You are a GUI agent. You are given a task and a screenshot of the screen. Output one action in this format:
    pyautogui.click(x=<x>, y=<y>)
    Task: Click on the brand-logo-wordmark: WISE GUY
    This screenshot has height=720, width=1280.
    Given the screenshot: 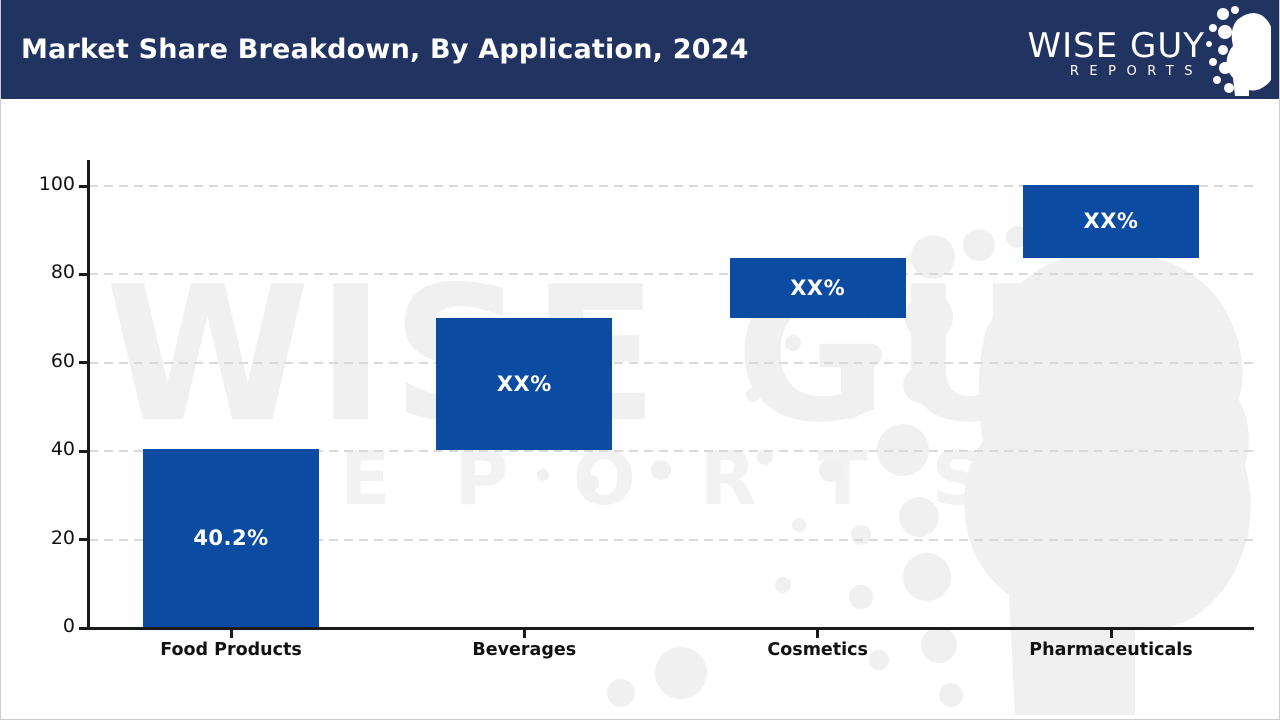 What is the action you would take?
    pyautogui.click(x=1116, y=46)
    